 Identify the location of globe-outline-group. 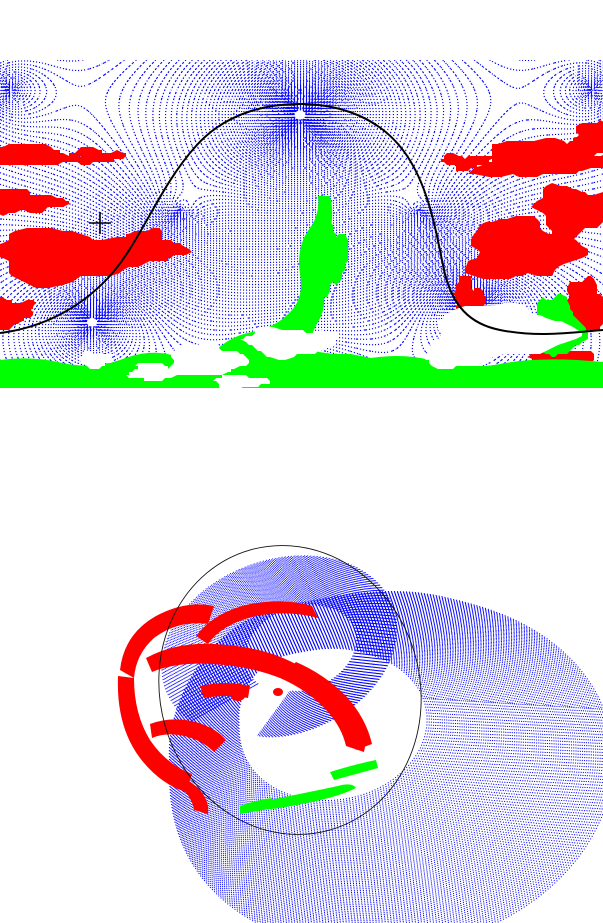
(290, 690).